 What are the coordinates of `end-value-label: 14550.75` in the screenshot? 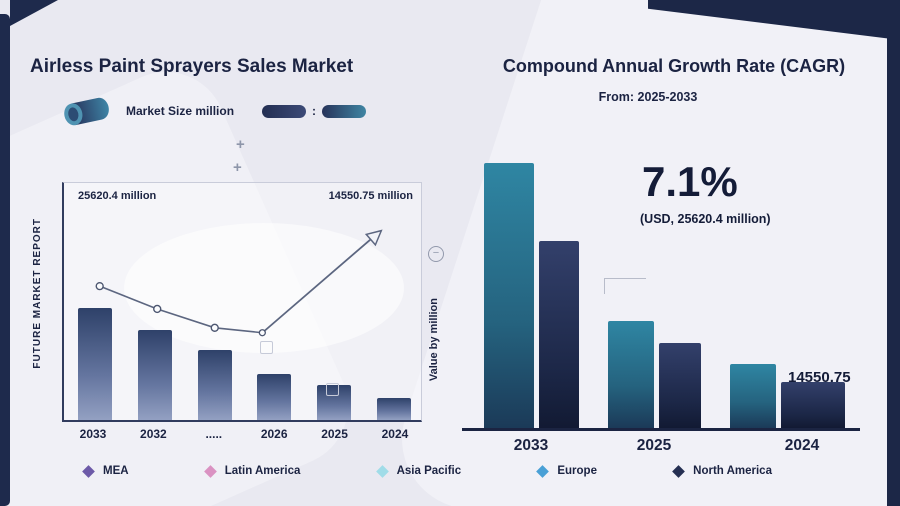 It's located at (819, 377).